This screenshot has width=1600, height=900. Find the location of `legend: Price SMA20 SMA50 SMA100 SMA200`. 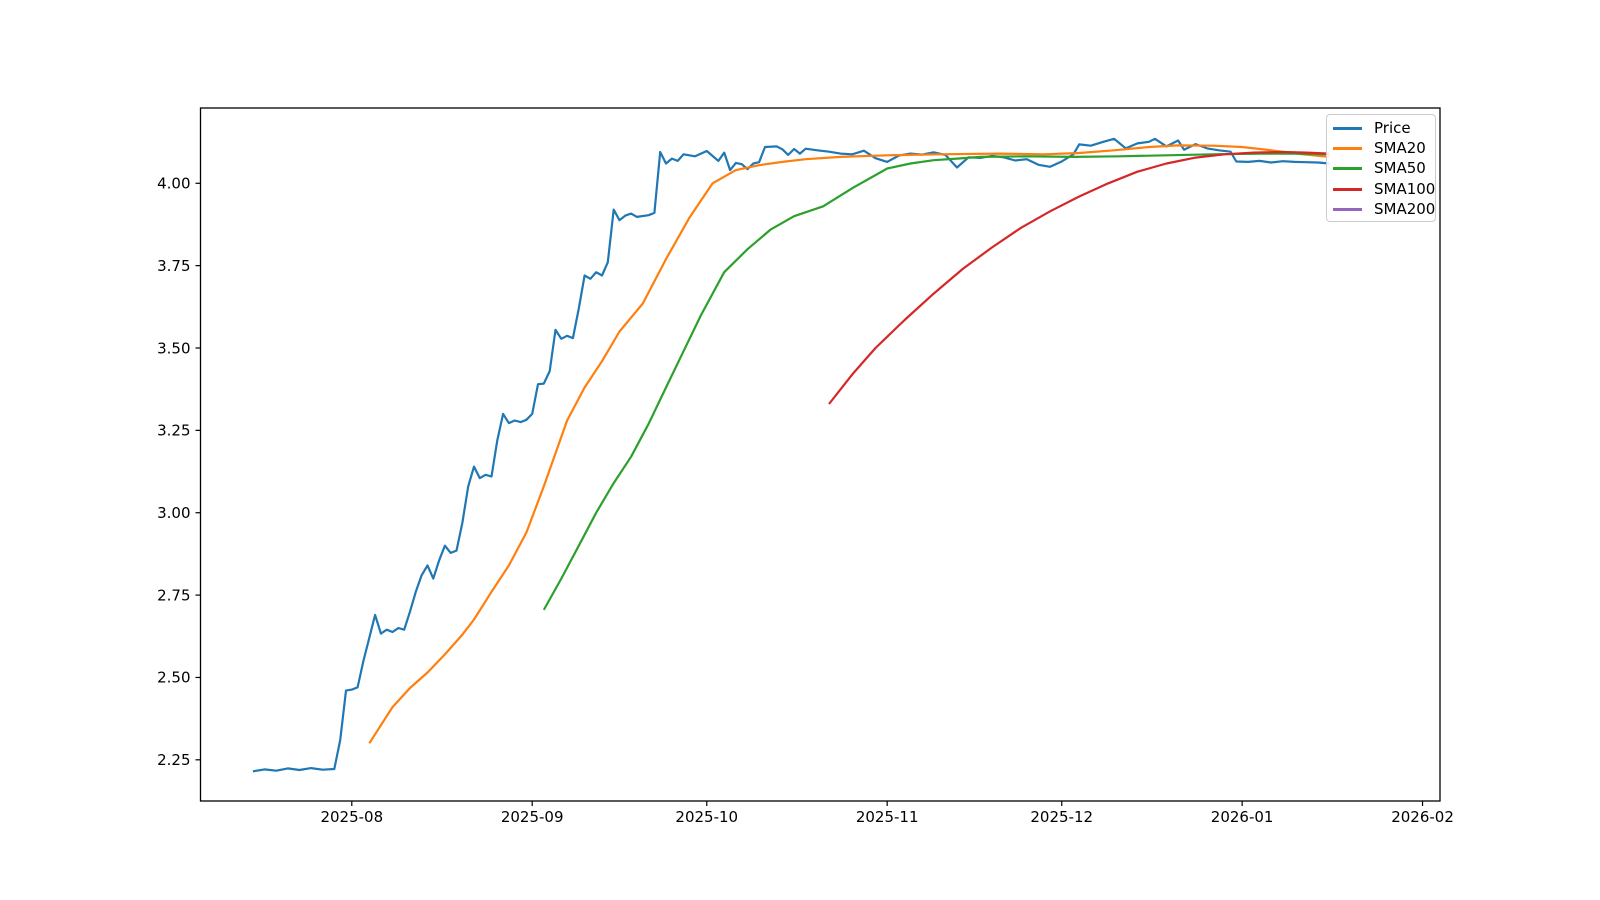

legend: Price SMA20 SMA50 SMA100 SMA200 is located at coordinates (1381, 168).